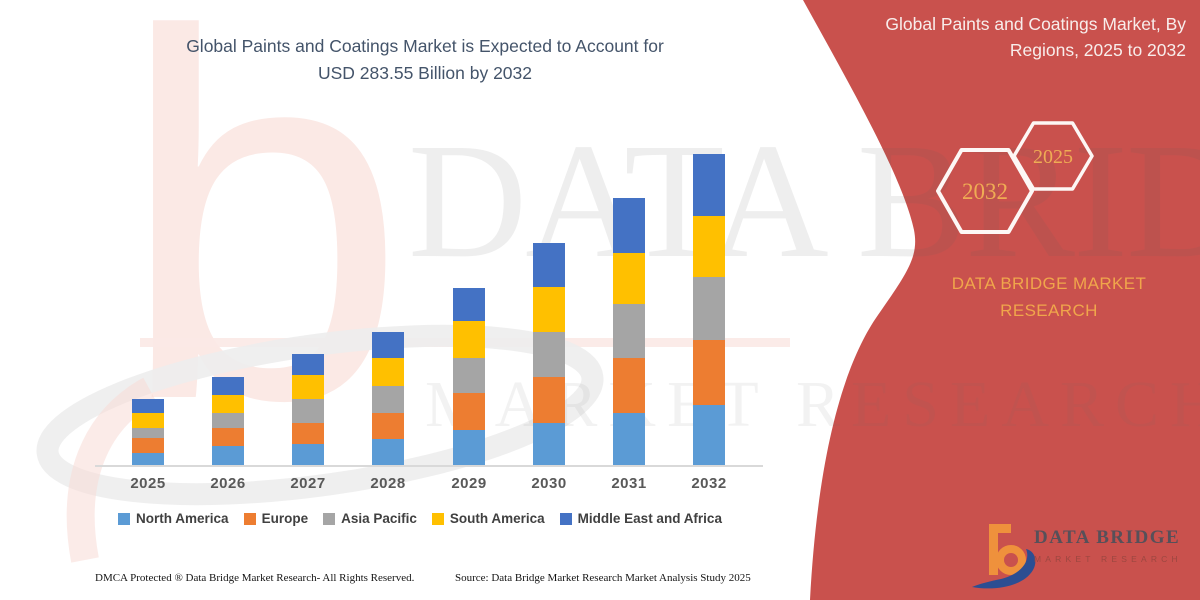 The image size is (1200, 600). Describe the element at coordinates (1107, 537) in the screenshot. I see `logo-name: DATA BRIDGE` at that location.